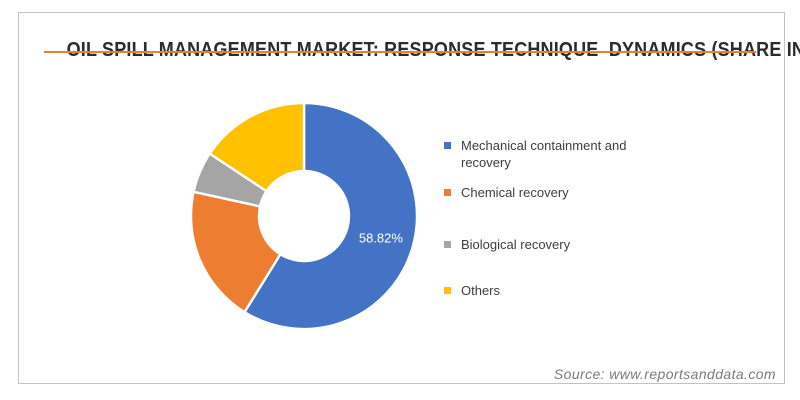 This screenshot has width=800, height=400. I want to click on legend-label: Others, so click(481, 290).